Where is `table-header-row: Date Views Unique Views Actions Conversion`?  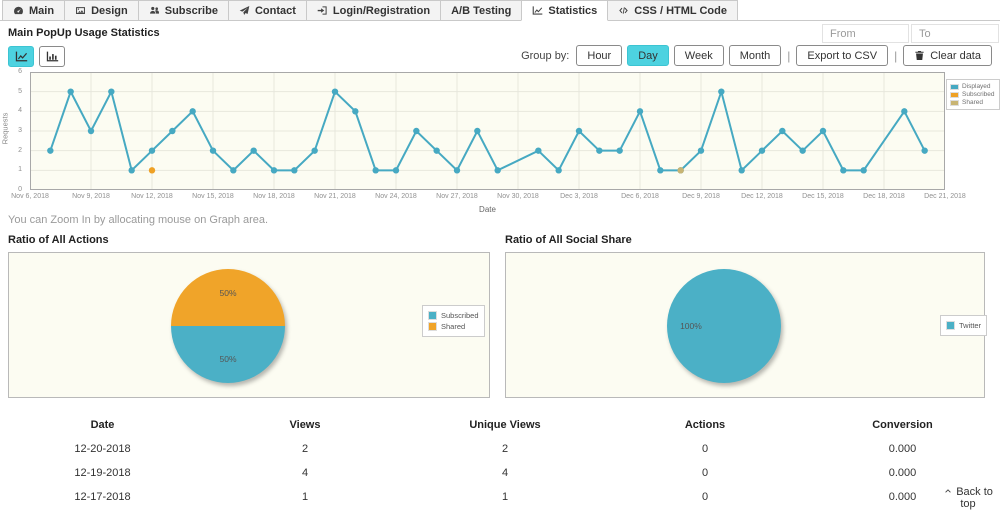
table-header-row: Date Views Unique Views Actions Conversion is located at coordinates (500, 425).